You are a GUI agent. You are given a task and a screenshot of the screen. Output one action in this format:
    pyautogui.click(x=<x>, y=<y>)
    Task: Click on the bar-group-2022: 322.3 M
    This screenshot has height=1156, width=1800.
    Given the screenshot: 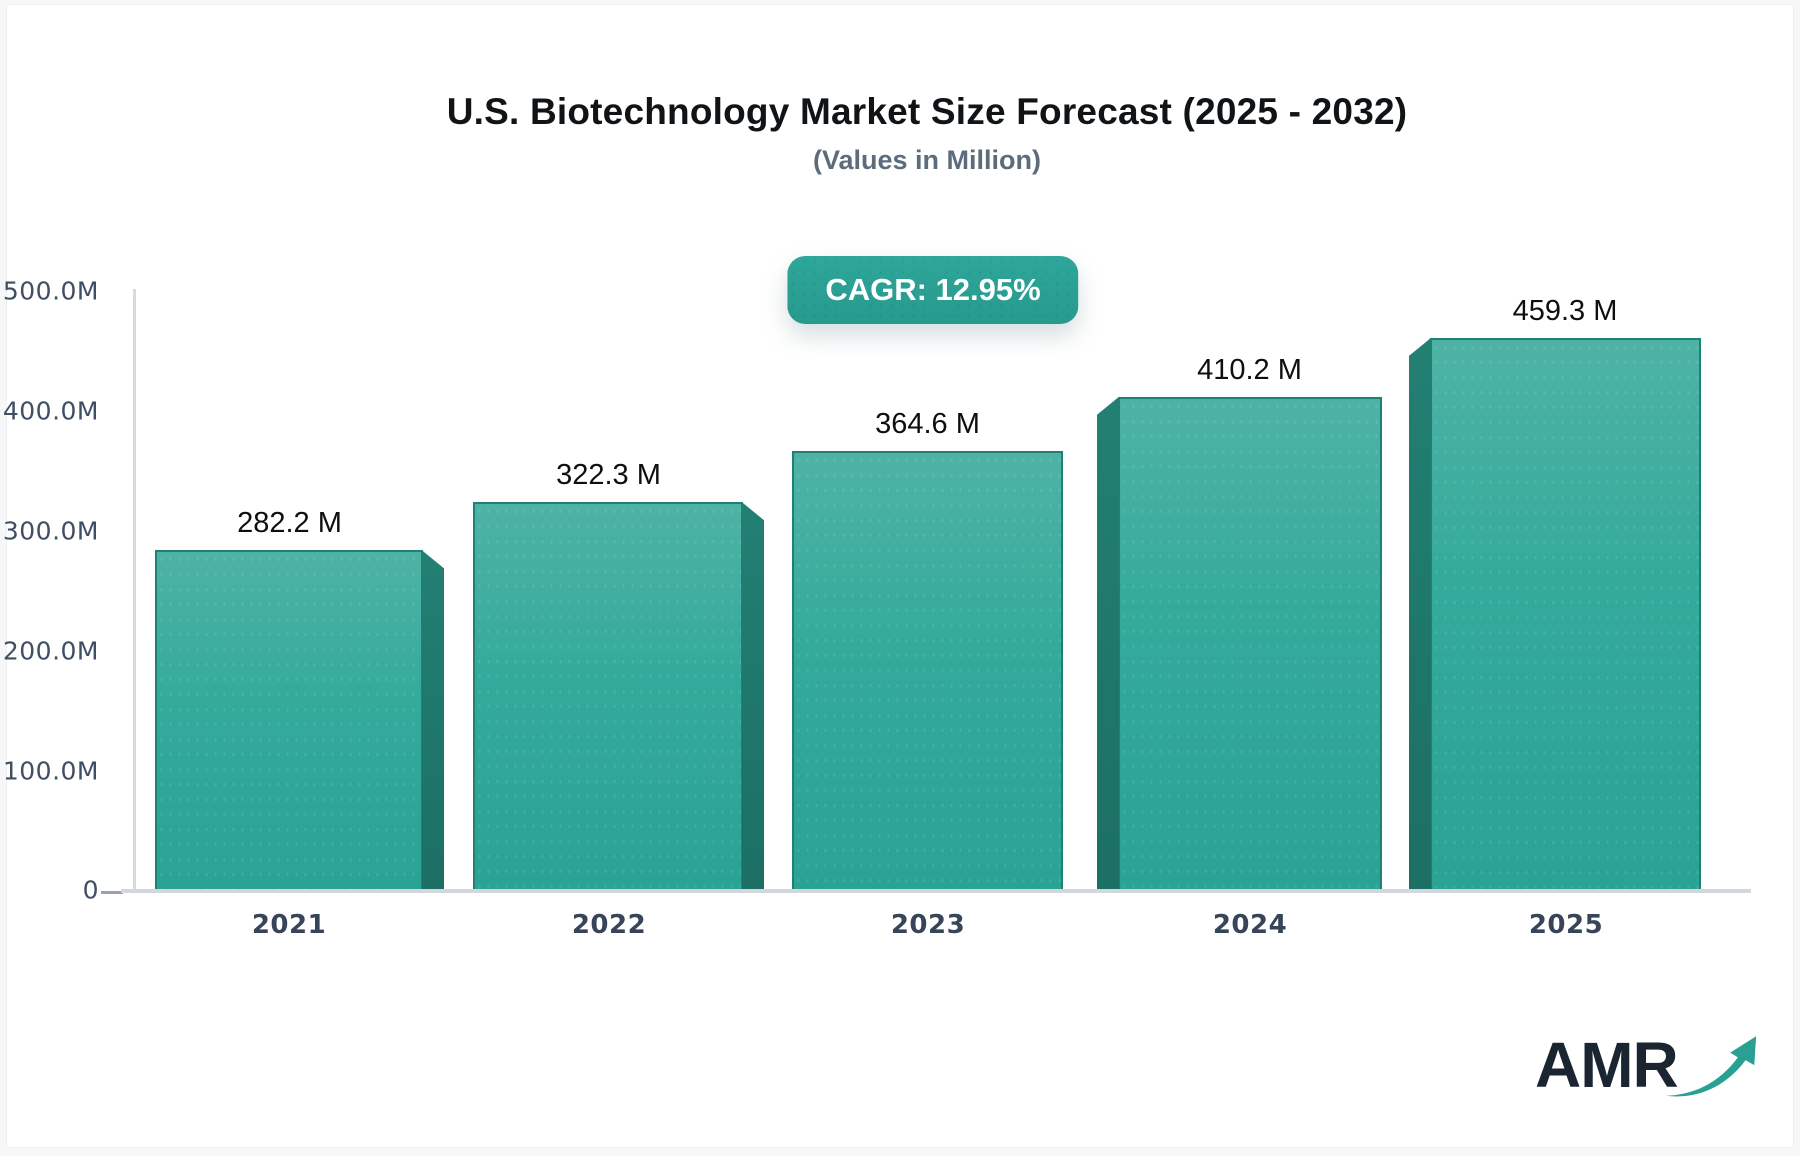 What is the action you would take?
    pyautogui.click(x=618, y=589)
    